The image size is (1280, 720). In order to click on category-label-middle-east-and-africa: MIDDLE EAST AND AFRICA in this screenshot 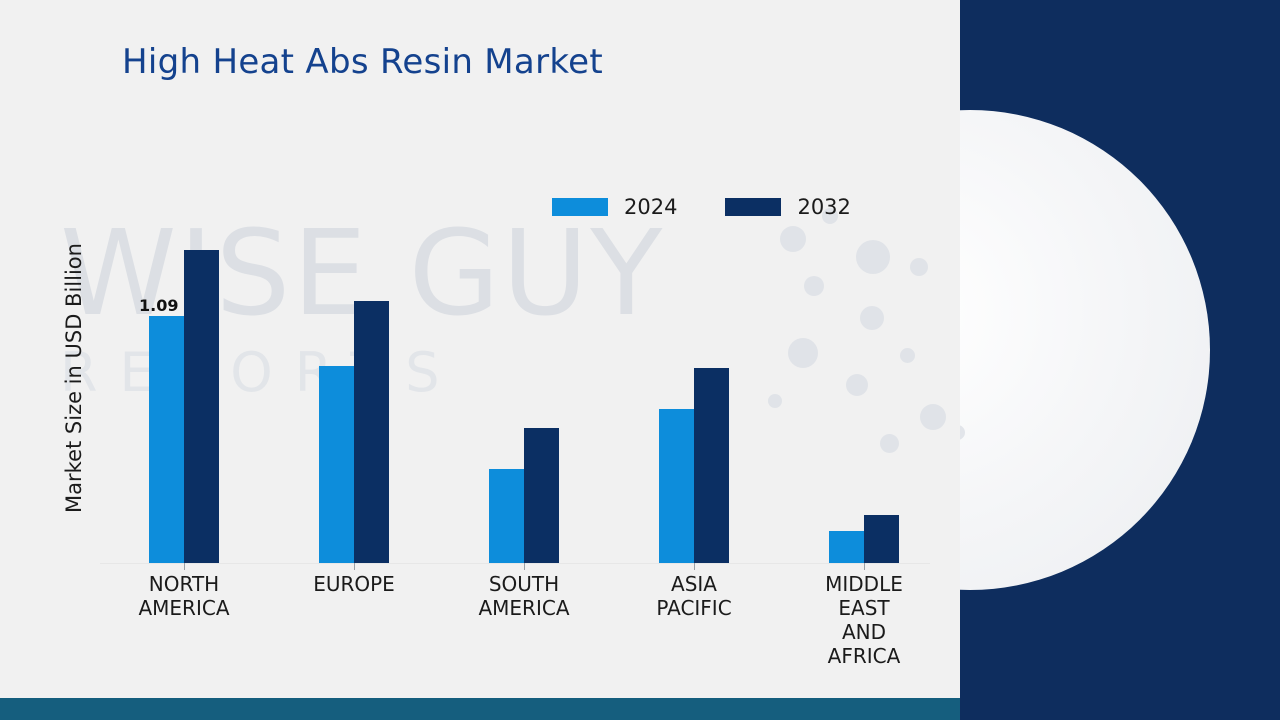, I will do `click(864, 620)`.